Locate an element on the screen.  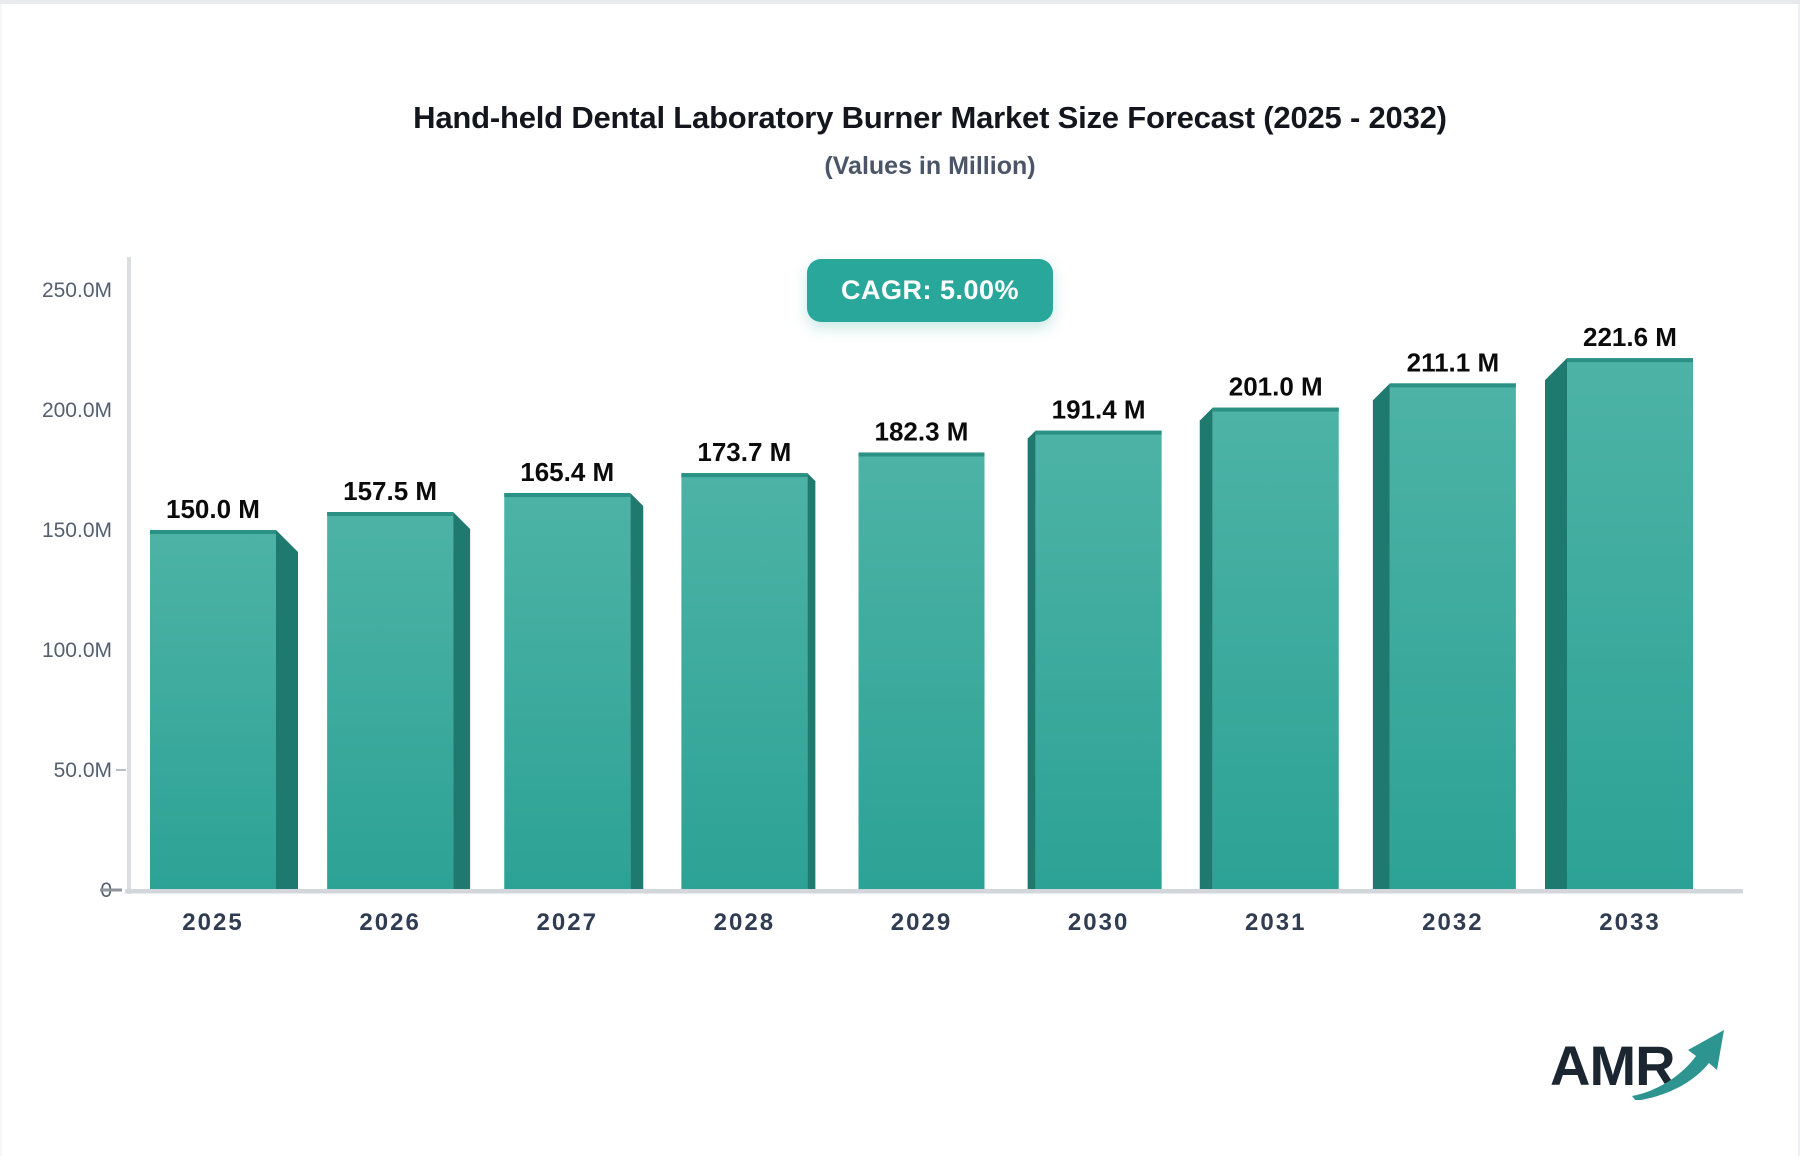
y-axis-zero-tick is located at coordinates (111, 890).